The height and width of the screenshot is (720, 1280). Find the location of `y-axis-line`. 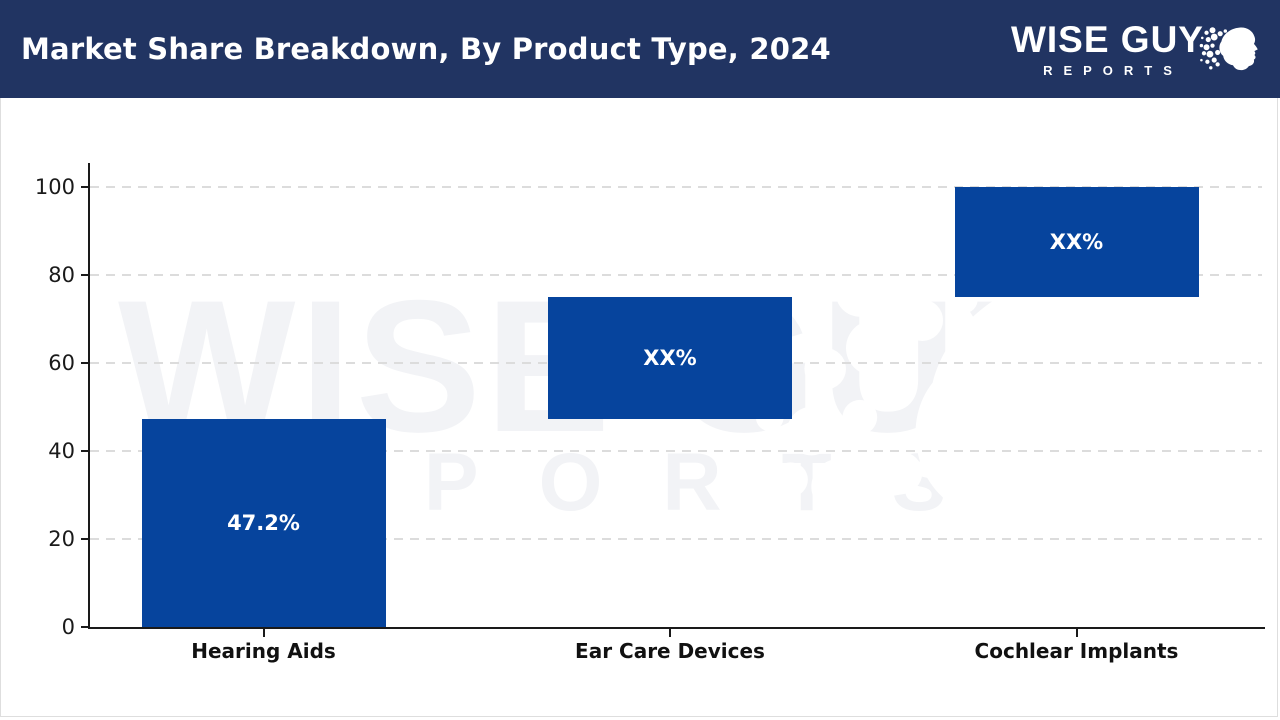

y-axis-line is located at coordinates (89, 396).